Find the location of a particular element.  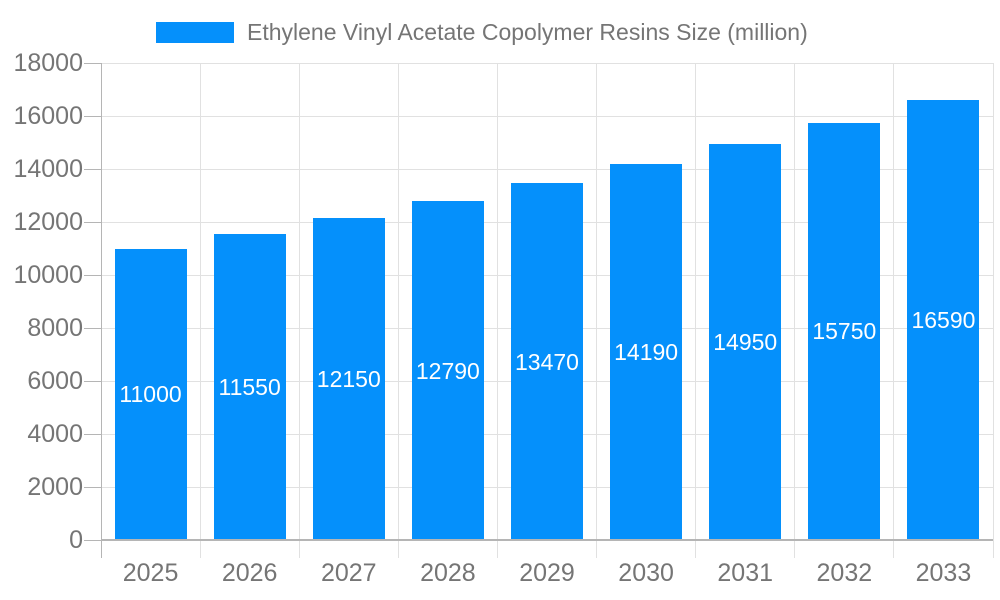

bar-value-label-2031: 14950 is located at coordinates (745, 341).